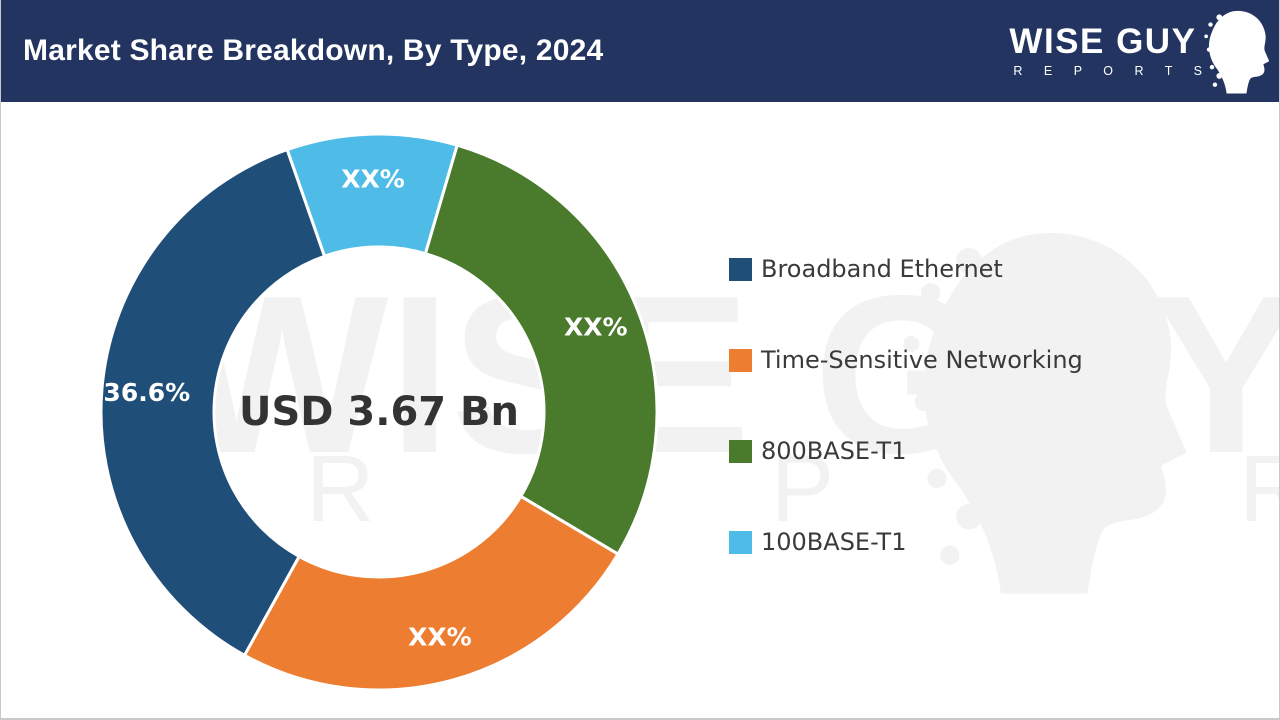  What do you see at coordinates (1103, 41) in the screenshot?
I see `logo-wordmark: WISE GUY` at bounding box center [1103, 41].